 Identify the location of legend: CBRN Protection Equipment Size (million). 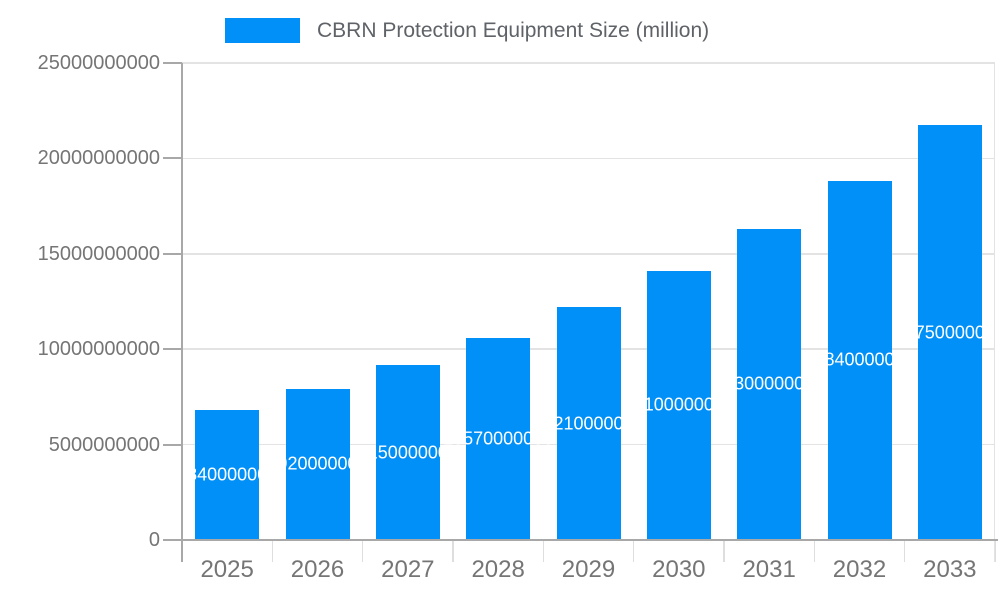
(467, 30).